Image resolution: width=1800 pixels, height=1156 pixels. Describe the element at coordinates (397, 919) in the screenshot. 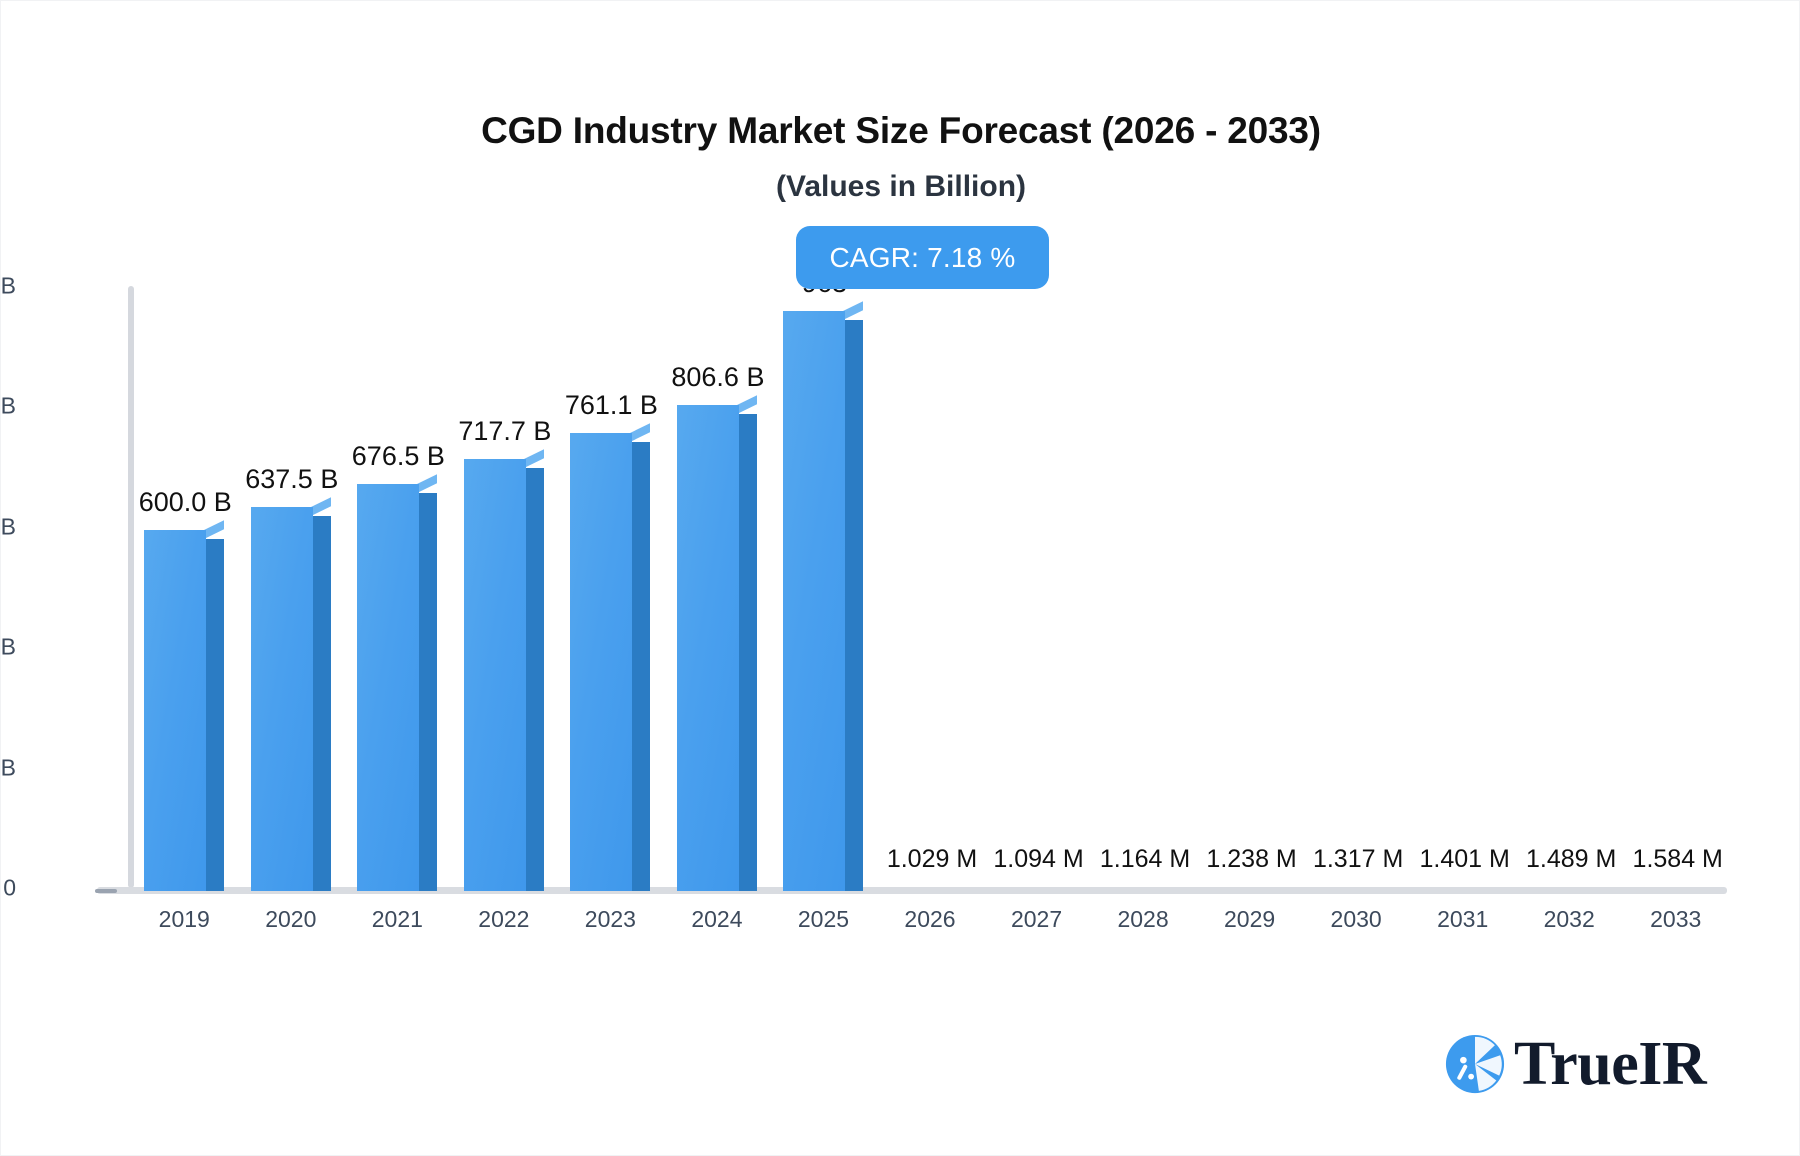

I see `x-tick-label: 2021` at that location.